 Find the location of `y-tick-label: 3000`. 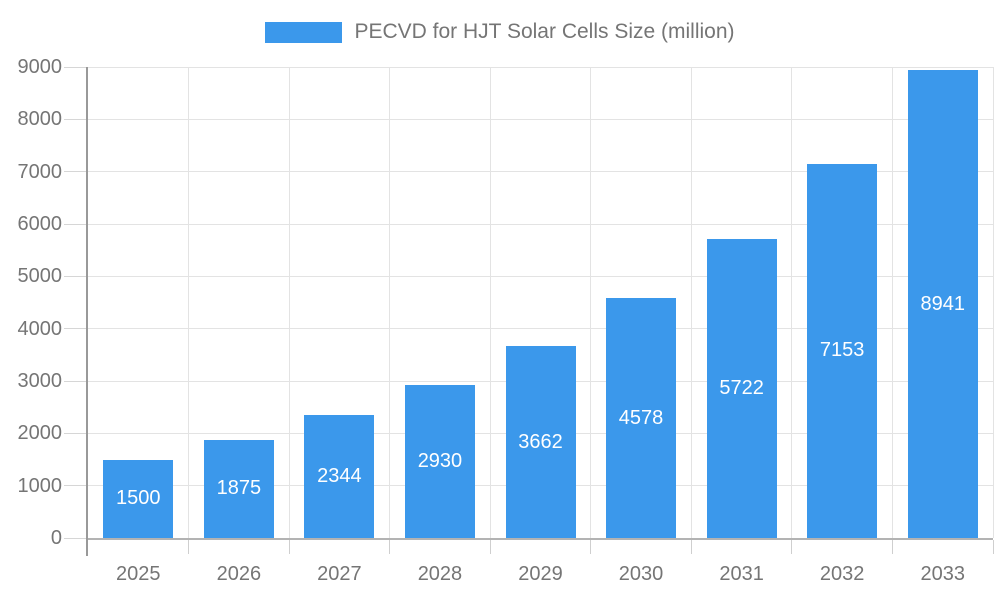

y-tick-label: 3000 is located at coordinates (40, 381).